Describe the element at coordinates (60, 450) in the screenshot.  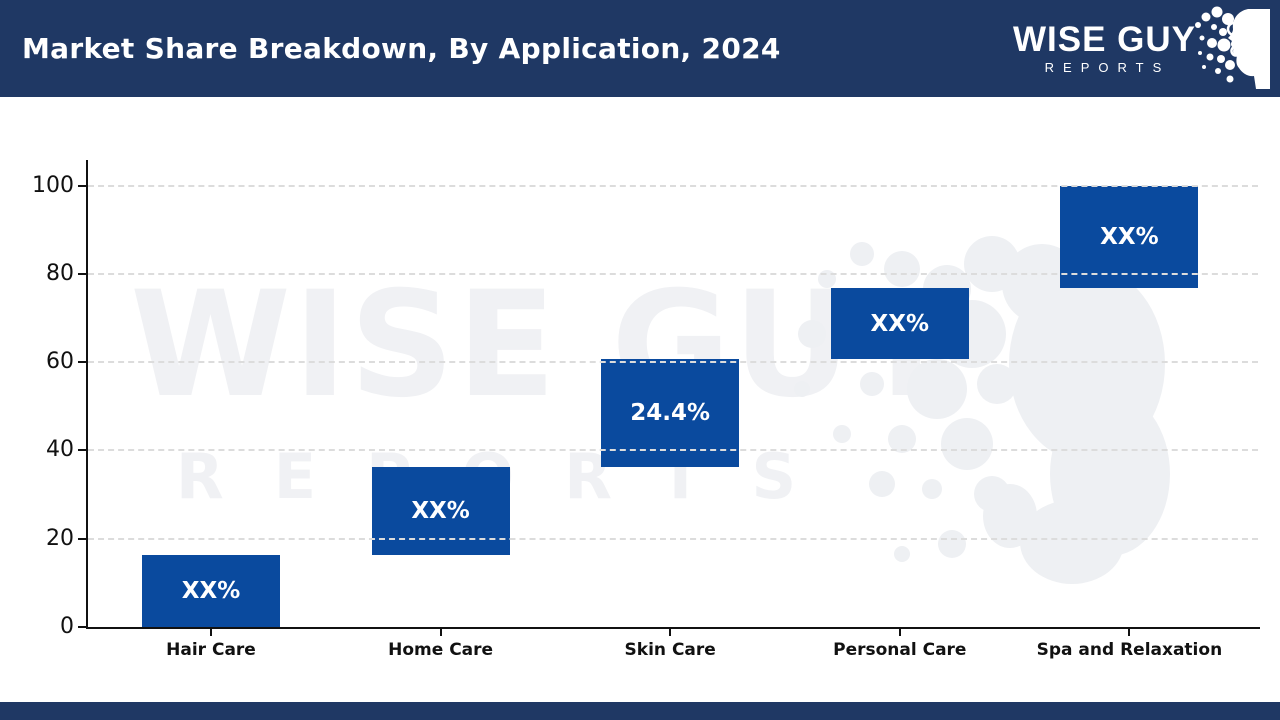
I see `y-tick-label-40: 40` at that location.